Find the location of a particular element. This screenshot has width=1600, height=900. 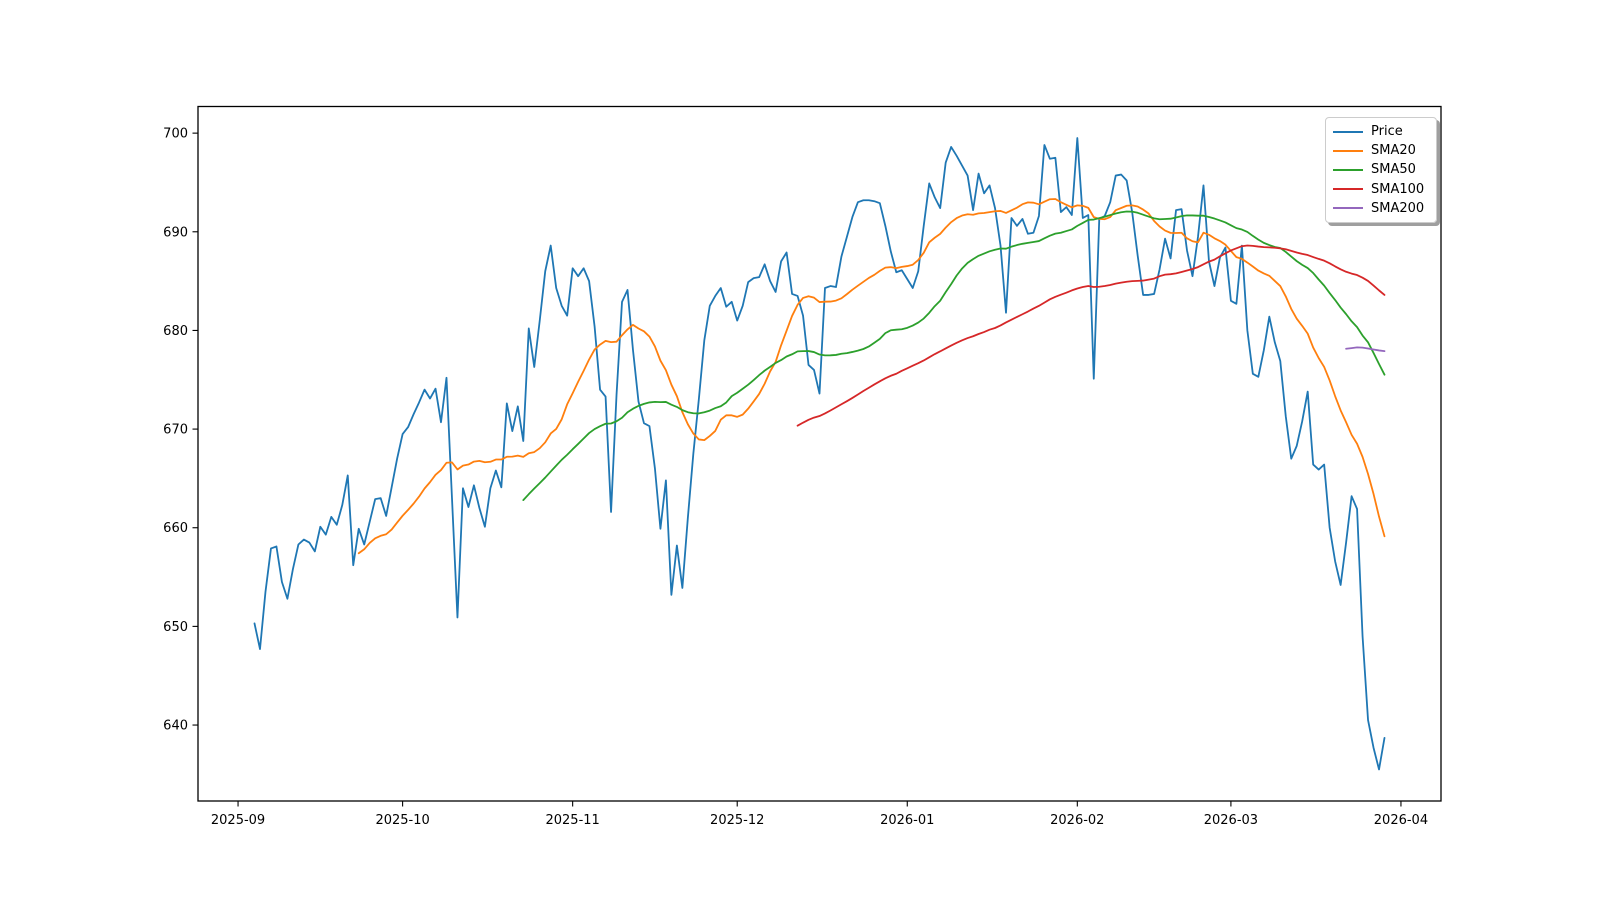

x-tick-label: 2026-04 is located at coordinates (1401, 820).